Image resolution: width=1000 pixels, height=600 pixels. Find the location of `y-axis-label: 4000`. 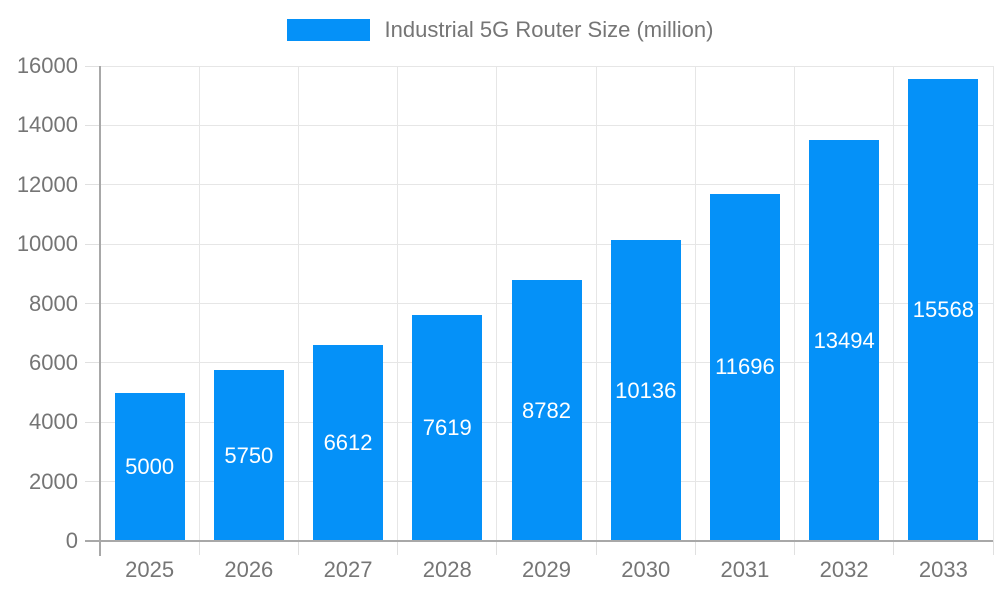

y-axis-label: 4000 is located at coordinates (53, 422).